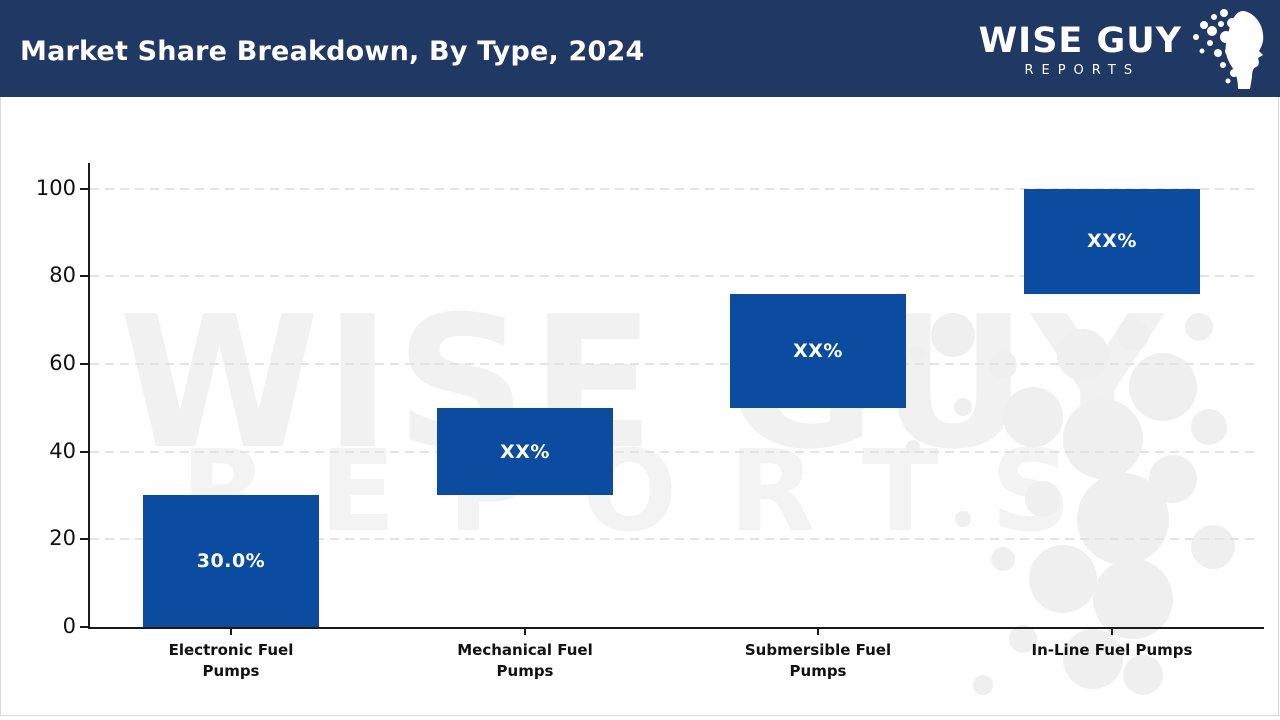 Image resolution: width=1280 pixels, height=720 pixels. Describe the element at coordinates (62, 538) in the screenshot. I see `y-tick-label-20: 20` at that location.